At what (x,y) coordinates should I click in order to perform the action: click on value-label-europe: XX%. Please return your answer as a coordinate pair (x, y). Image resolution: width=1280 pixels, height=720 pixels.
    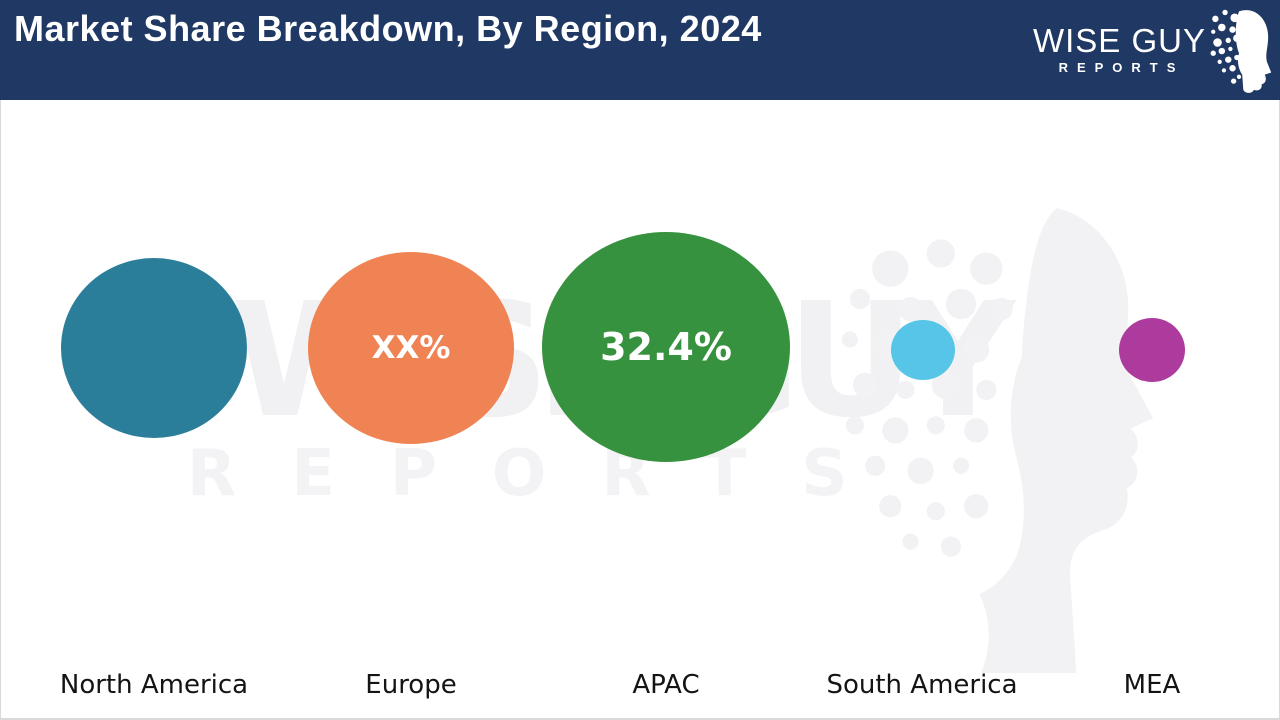
    Looking at the image, I should click on (411, 348).